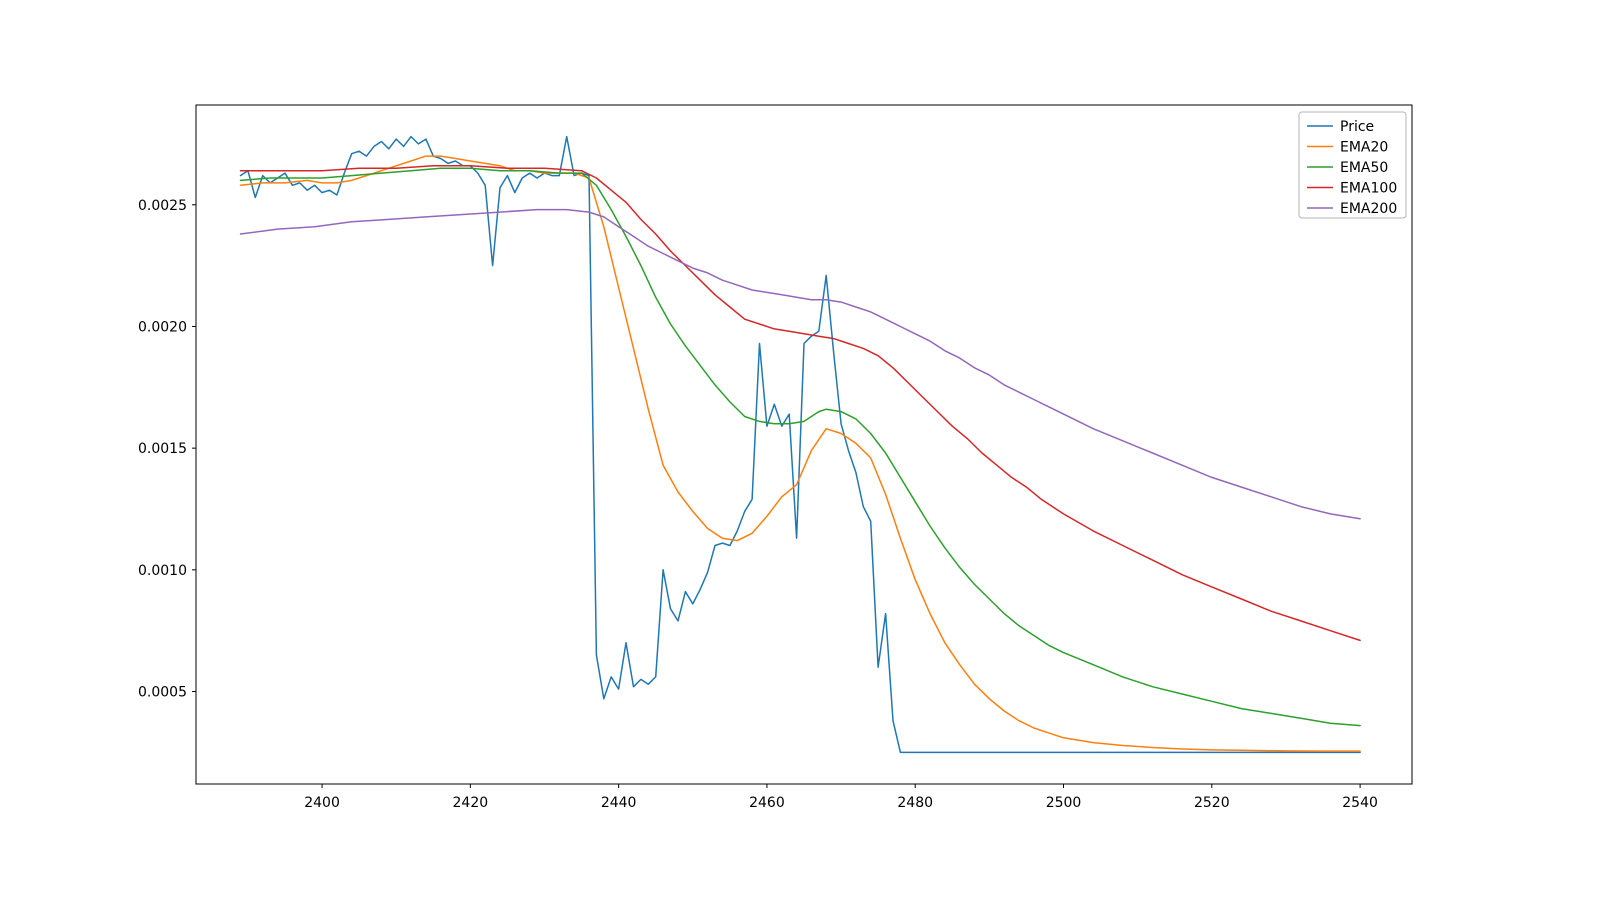  I want to click on x-tick-label: 2500, so click(1064, 803).